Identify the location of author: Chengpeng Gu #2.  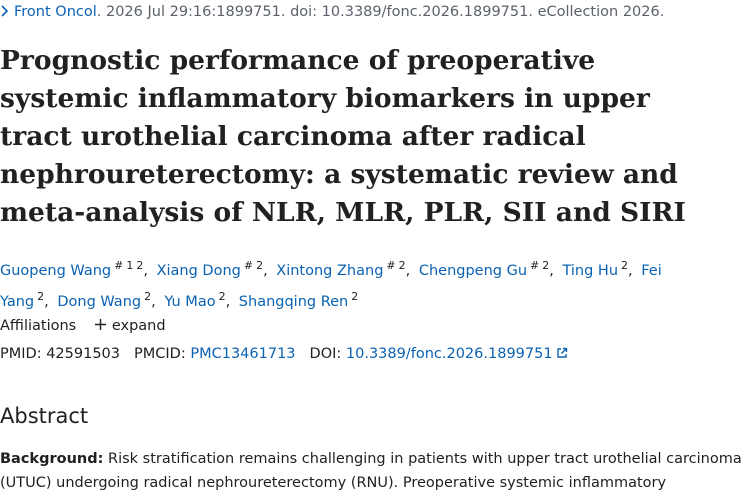
(488, 269).